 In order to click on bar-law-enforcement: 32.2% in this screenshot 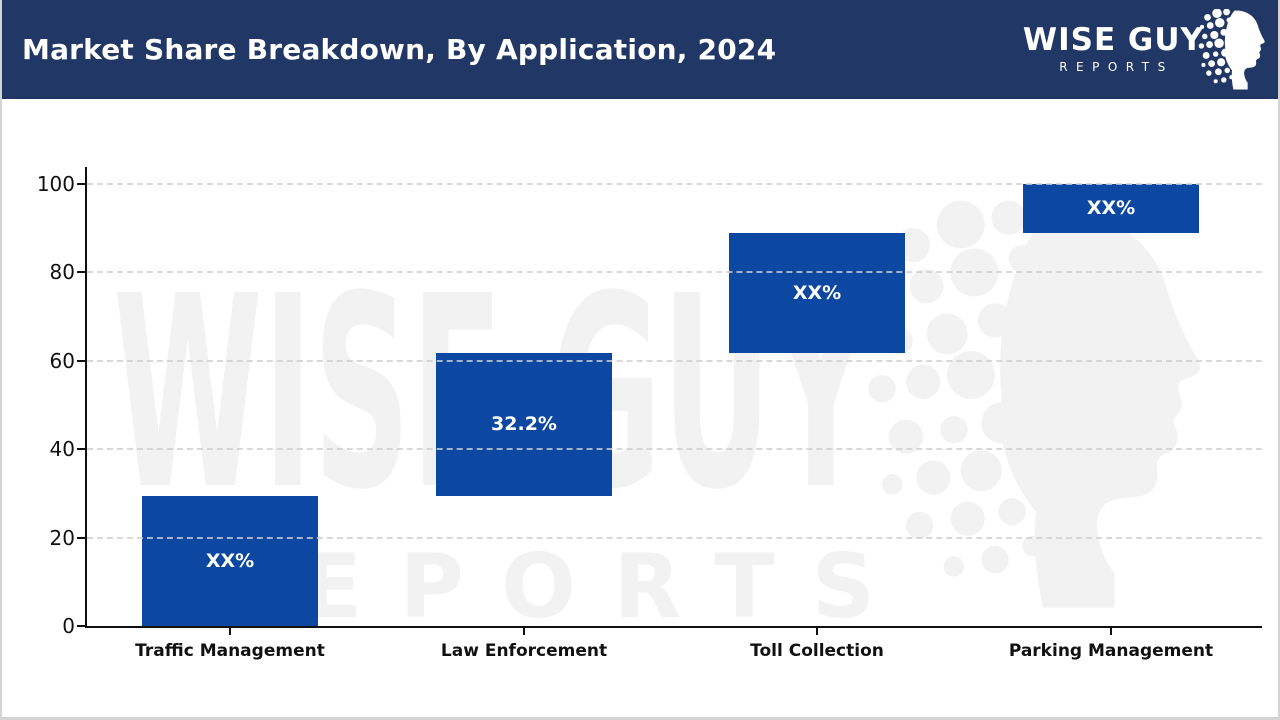, I will do `click(524, 424)`.